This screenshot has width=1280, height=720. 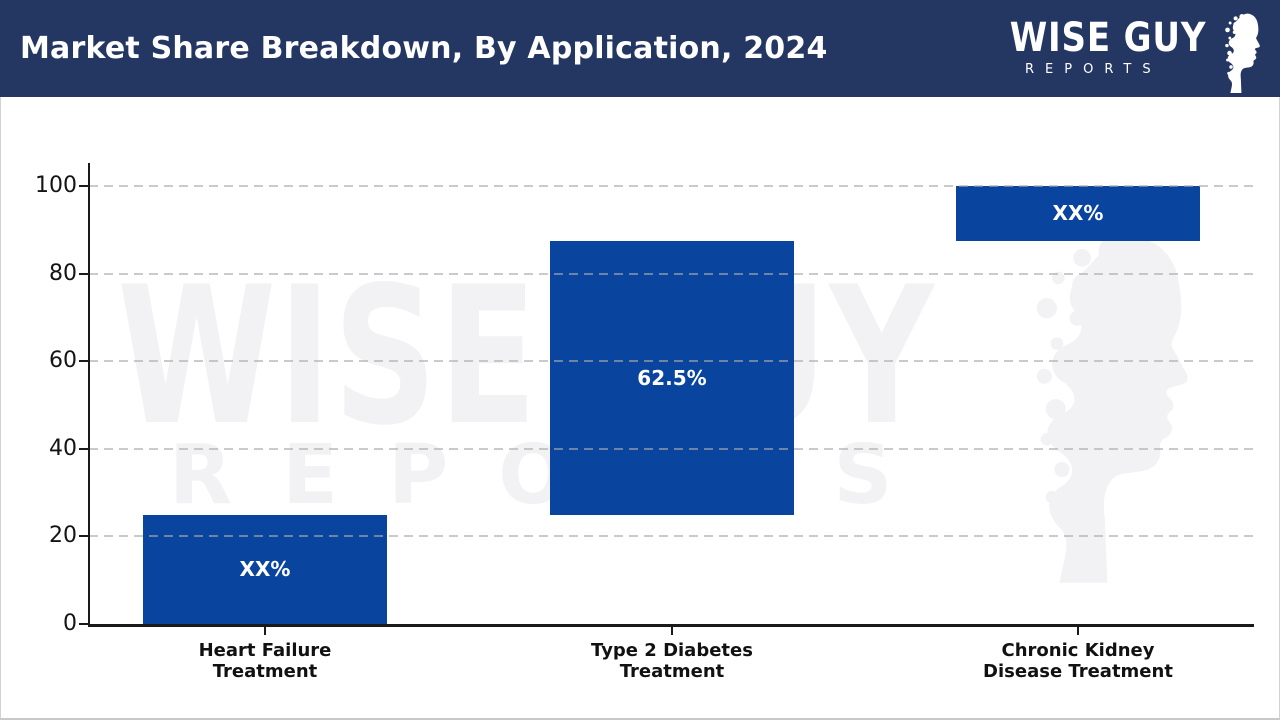 What do you see at coordinates (671, 625) in the screenshot?
I see `x-axis-line` at bounding box center [671, 625].